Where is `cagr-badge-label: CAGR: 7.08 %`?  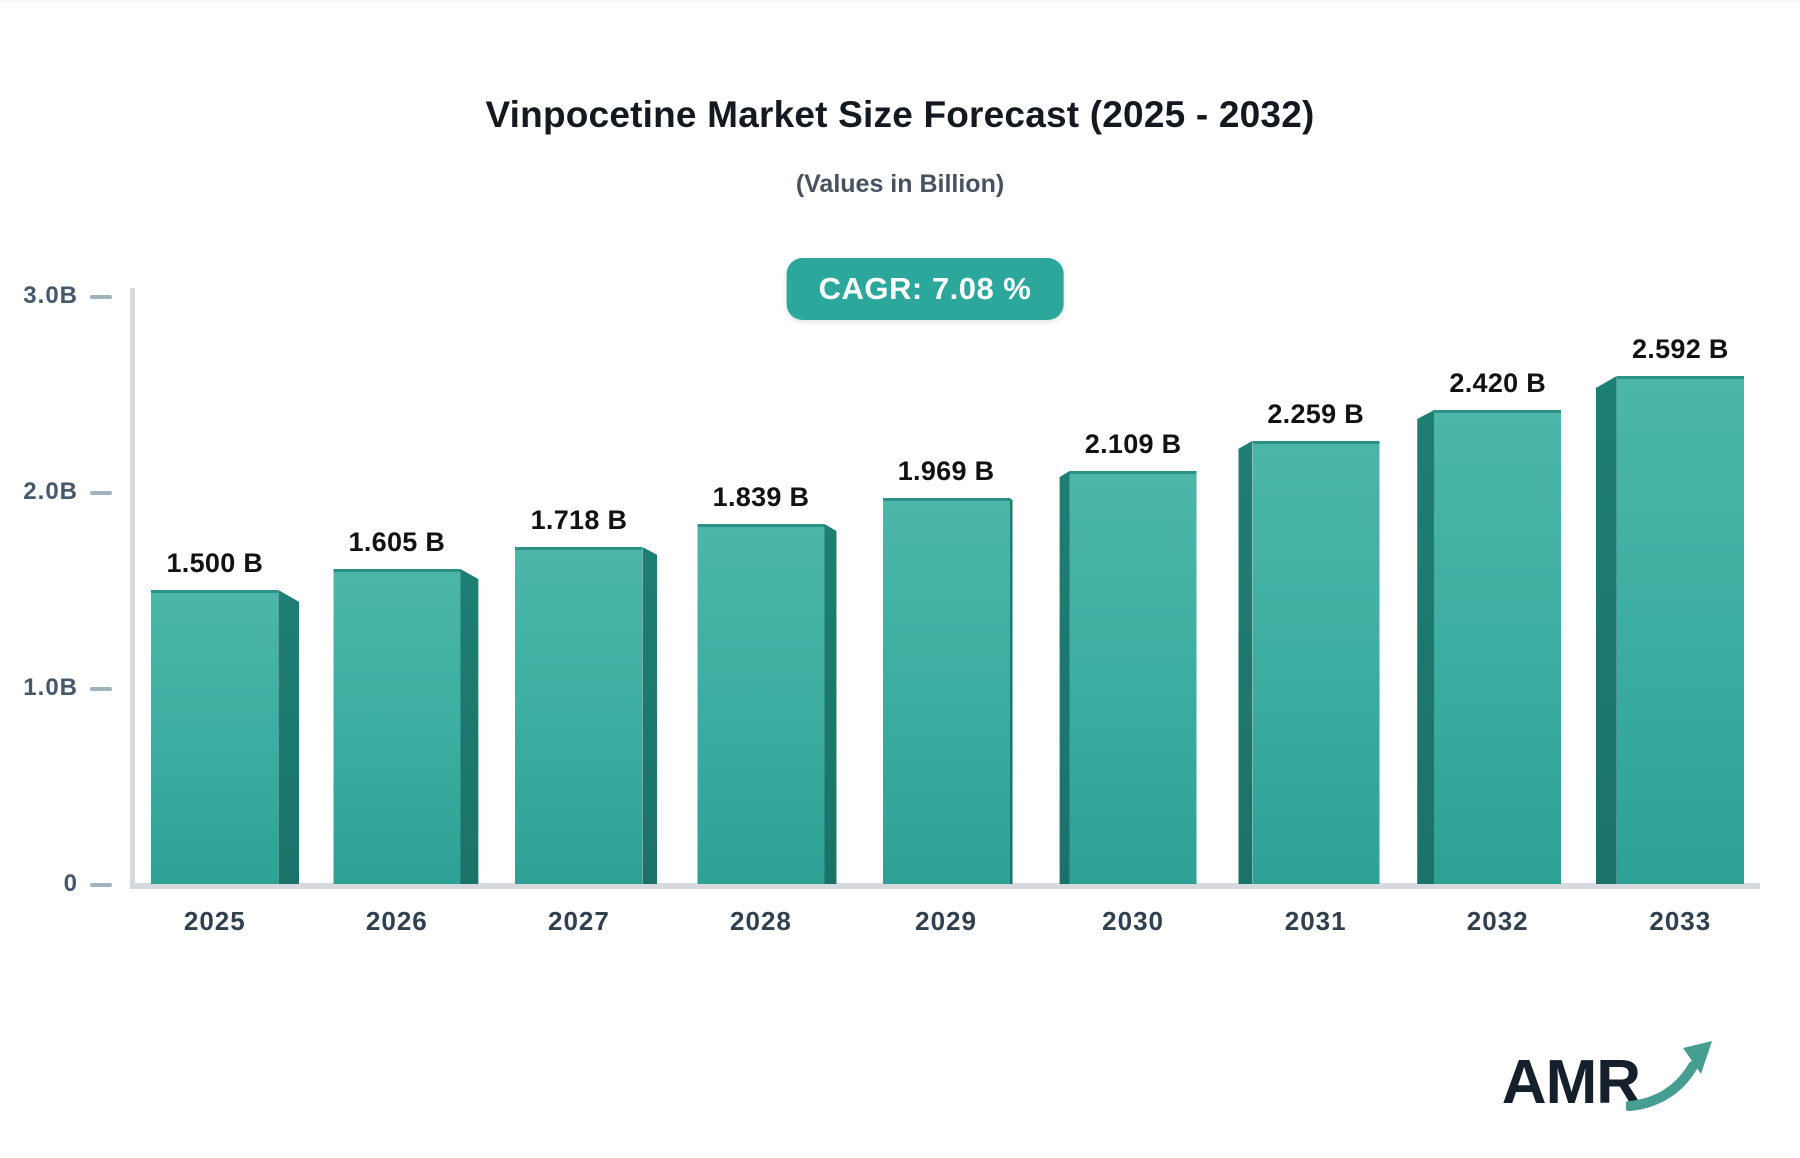
cagr-badge-label: CAGR: 7.08 % is located at coordinates (925, 288).